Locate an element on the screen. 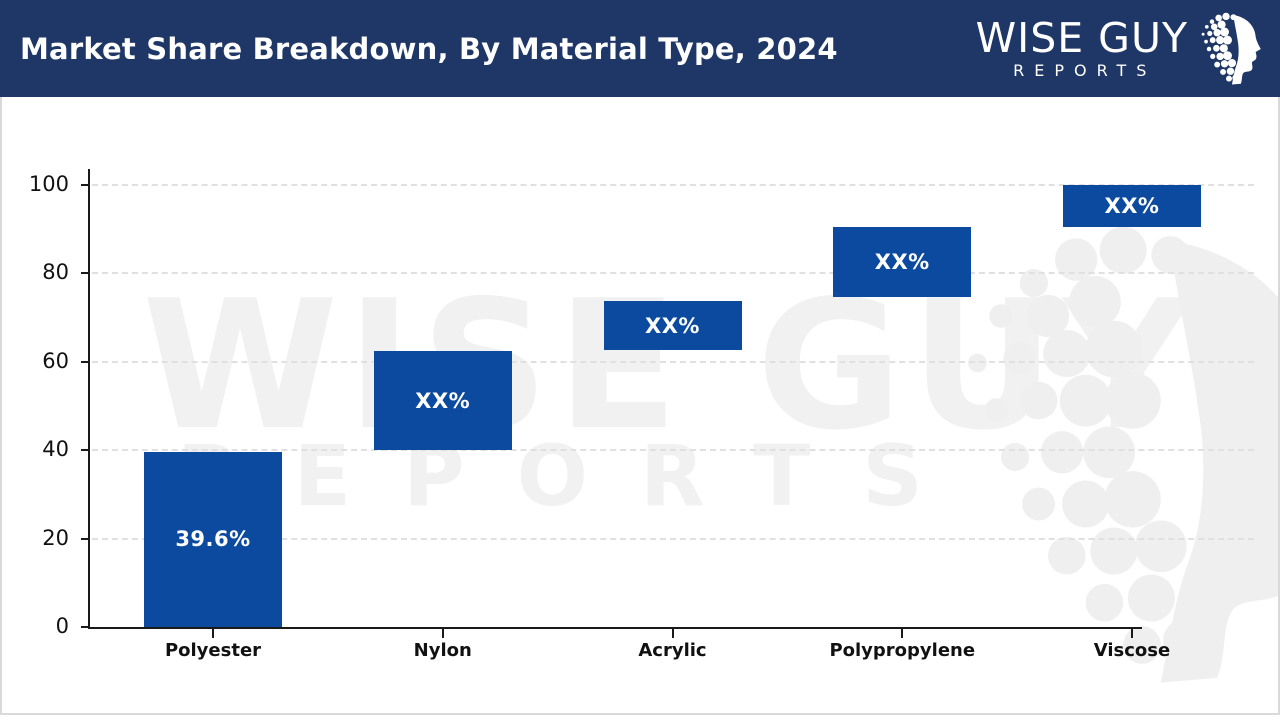 This screenshot has width=1280, height=720. bar-value-label: 39.6% is located at coordinates (213, 539).